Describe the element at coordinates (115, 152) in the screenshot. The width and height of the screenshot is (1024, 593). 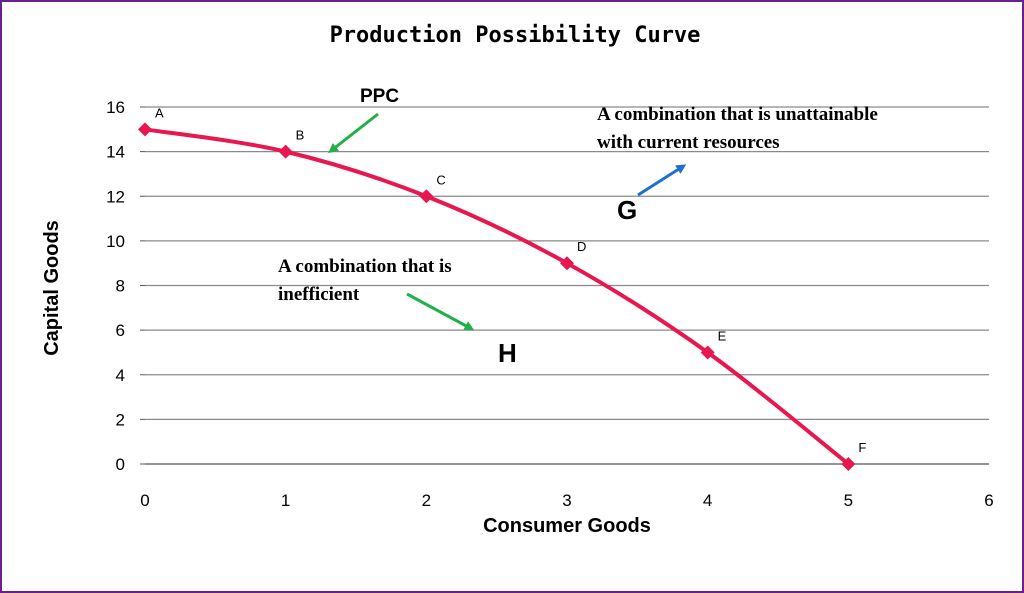
I see `y-tick-label: 14` at that location.